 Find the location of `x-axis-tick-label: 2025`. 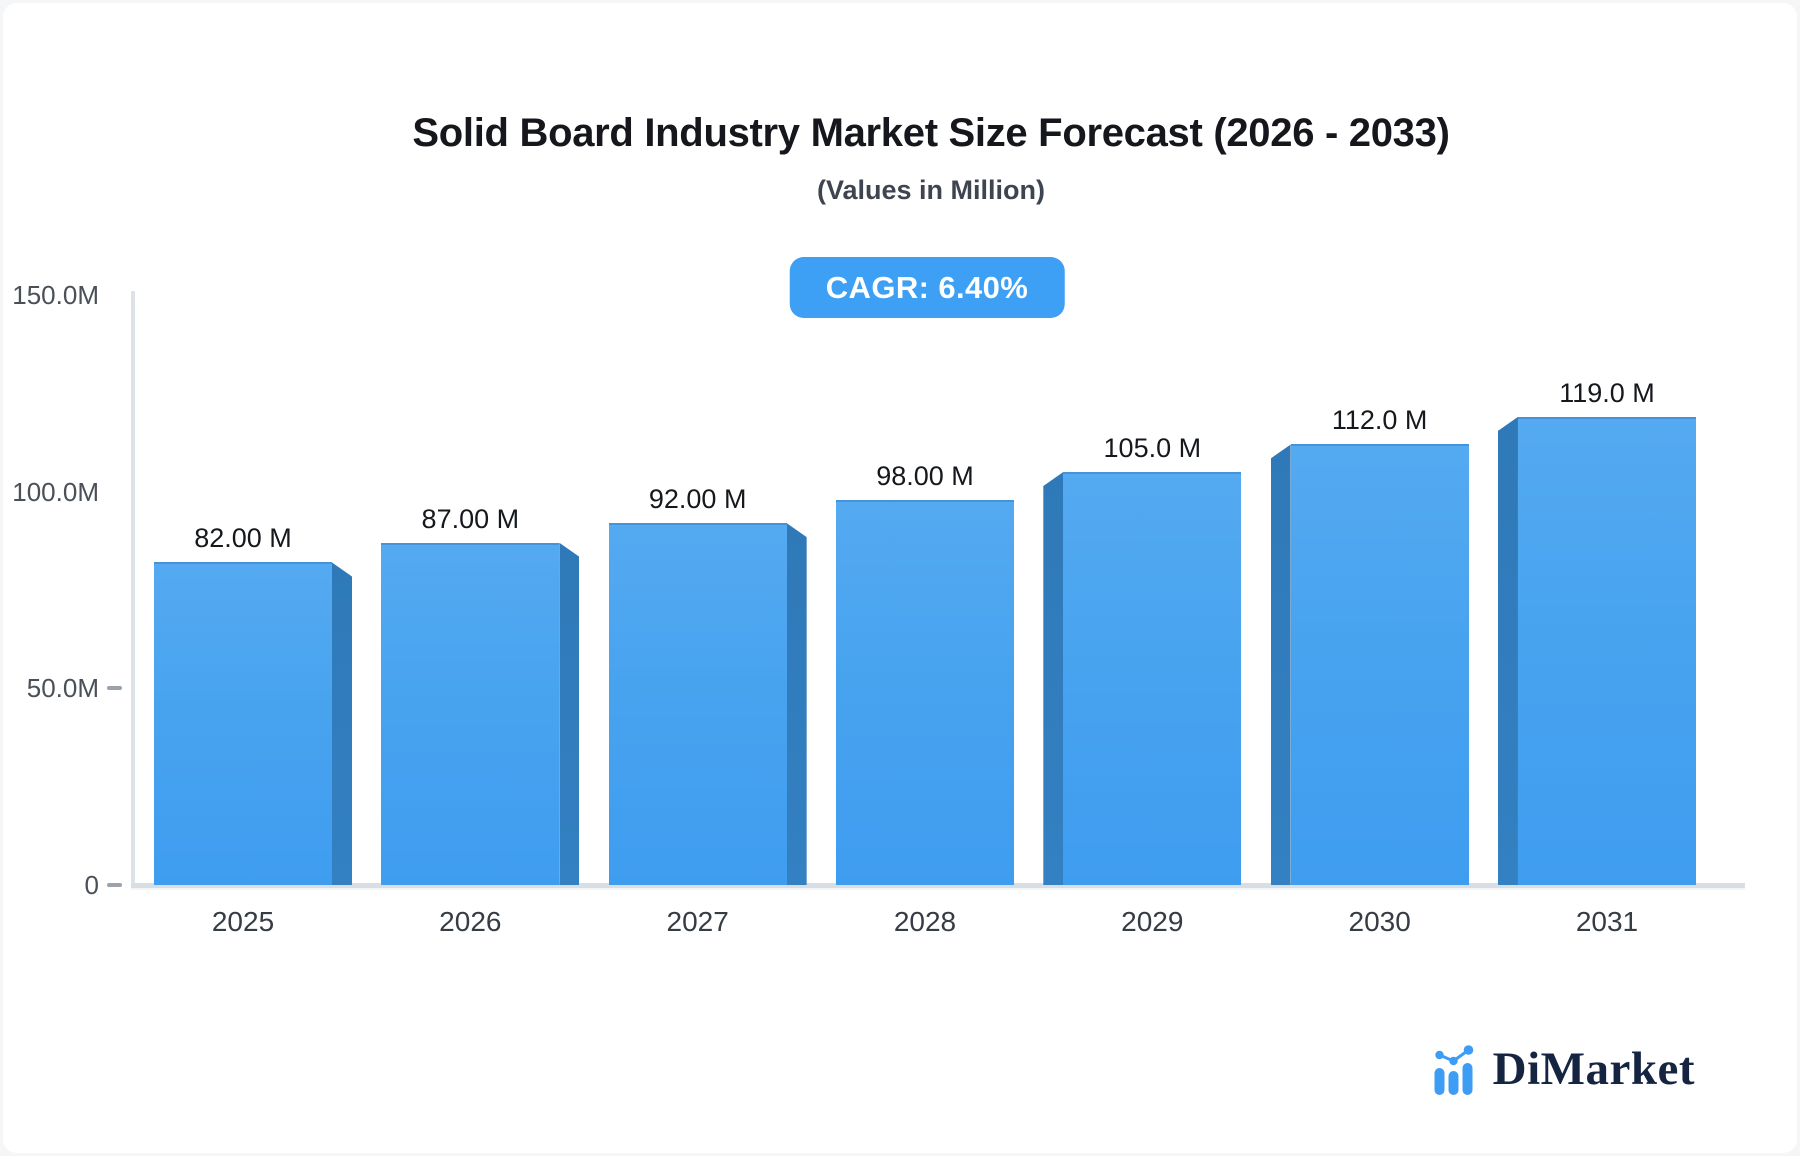

x-axis-tick-label: 2025 is located at coordinates (243, 921).